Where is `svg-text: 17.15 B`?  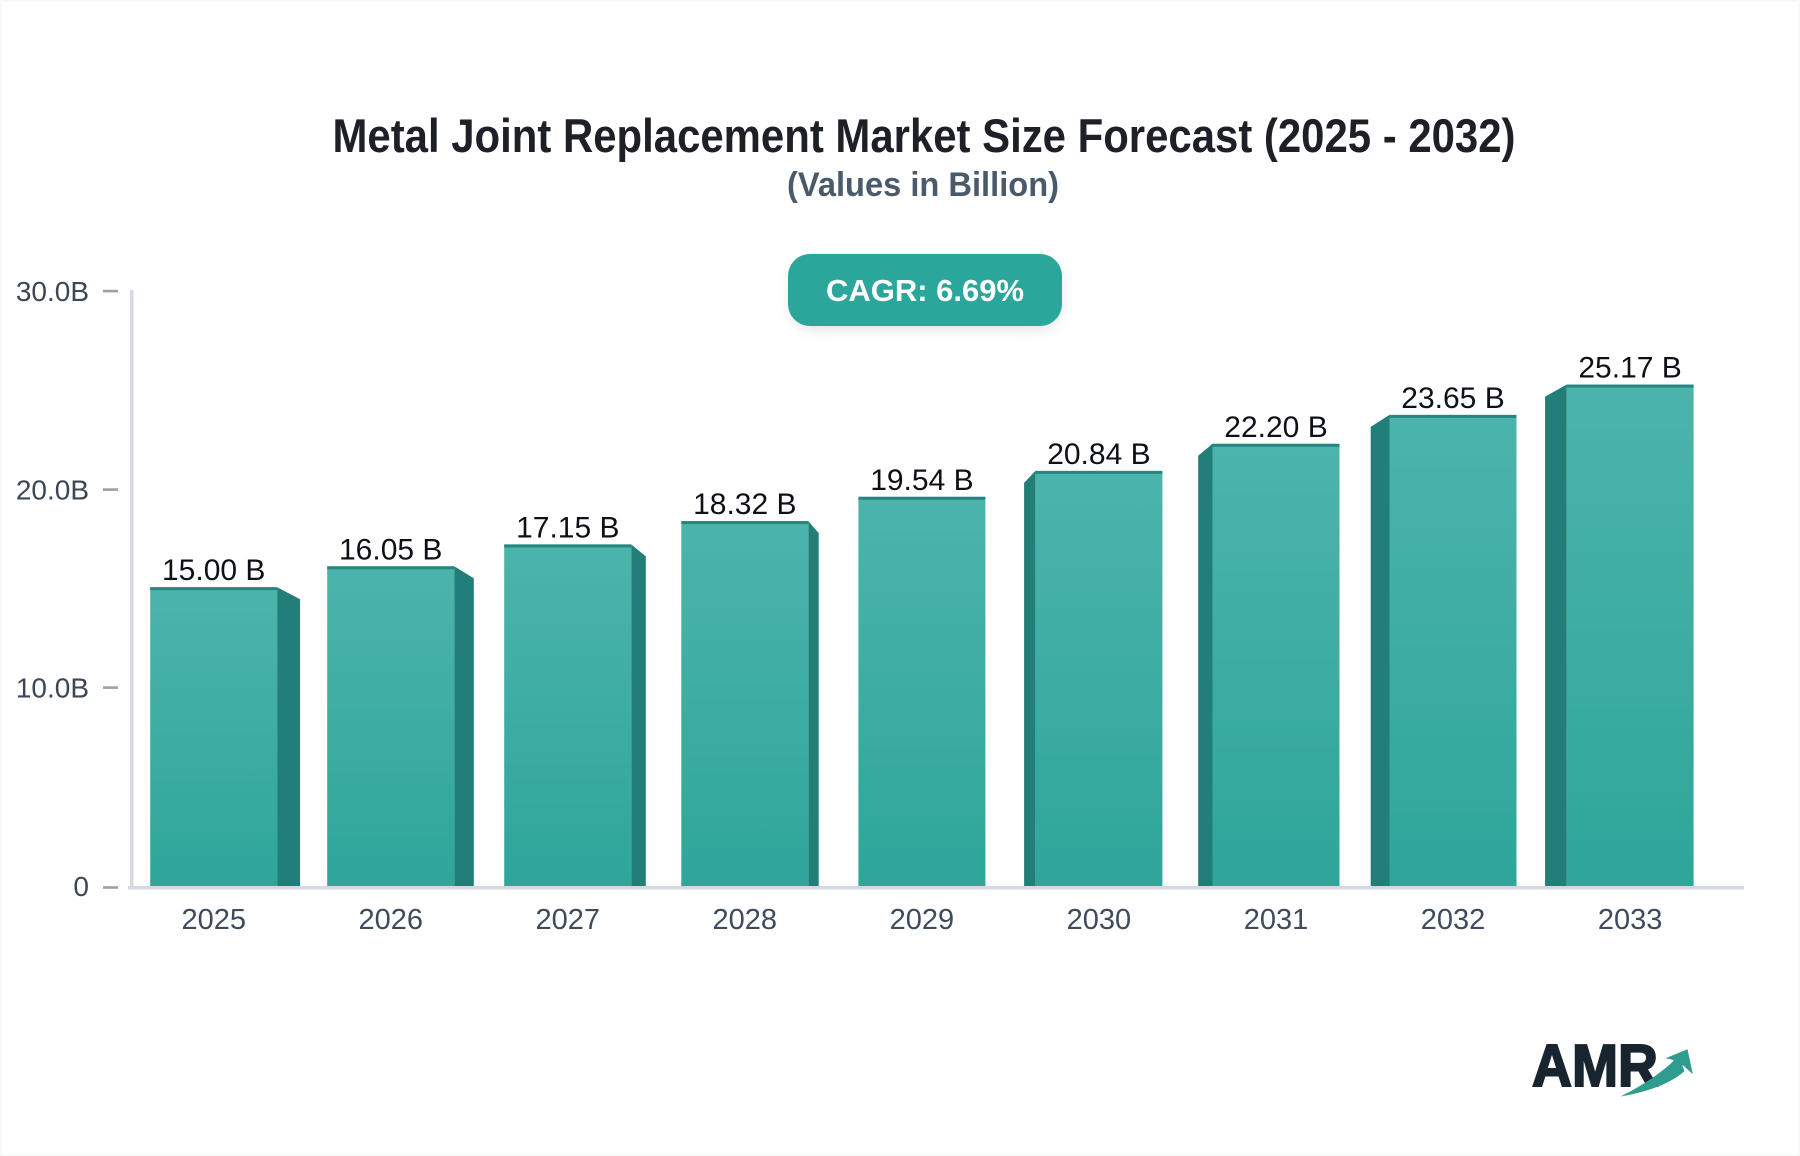 svg-text: 17.15 B is located at coordinates (567, 527).